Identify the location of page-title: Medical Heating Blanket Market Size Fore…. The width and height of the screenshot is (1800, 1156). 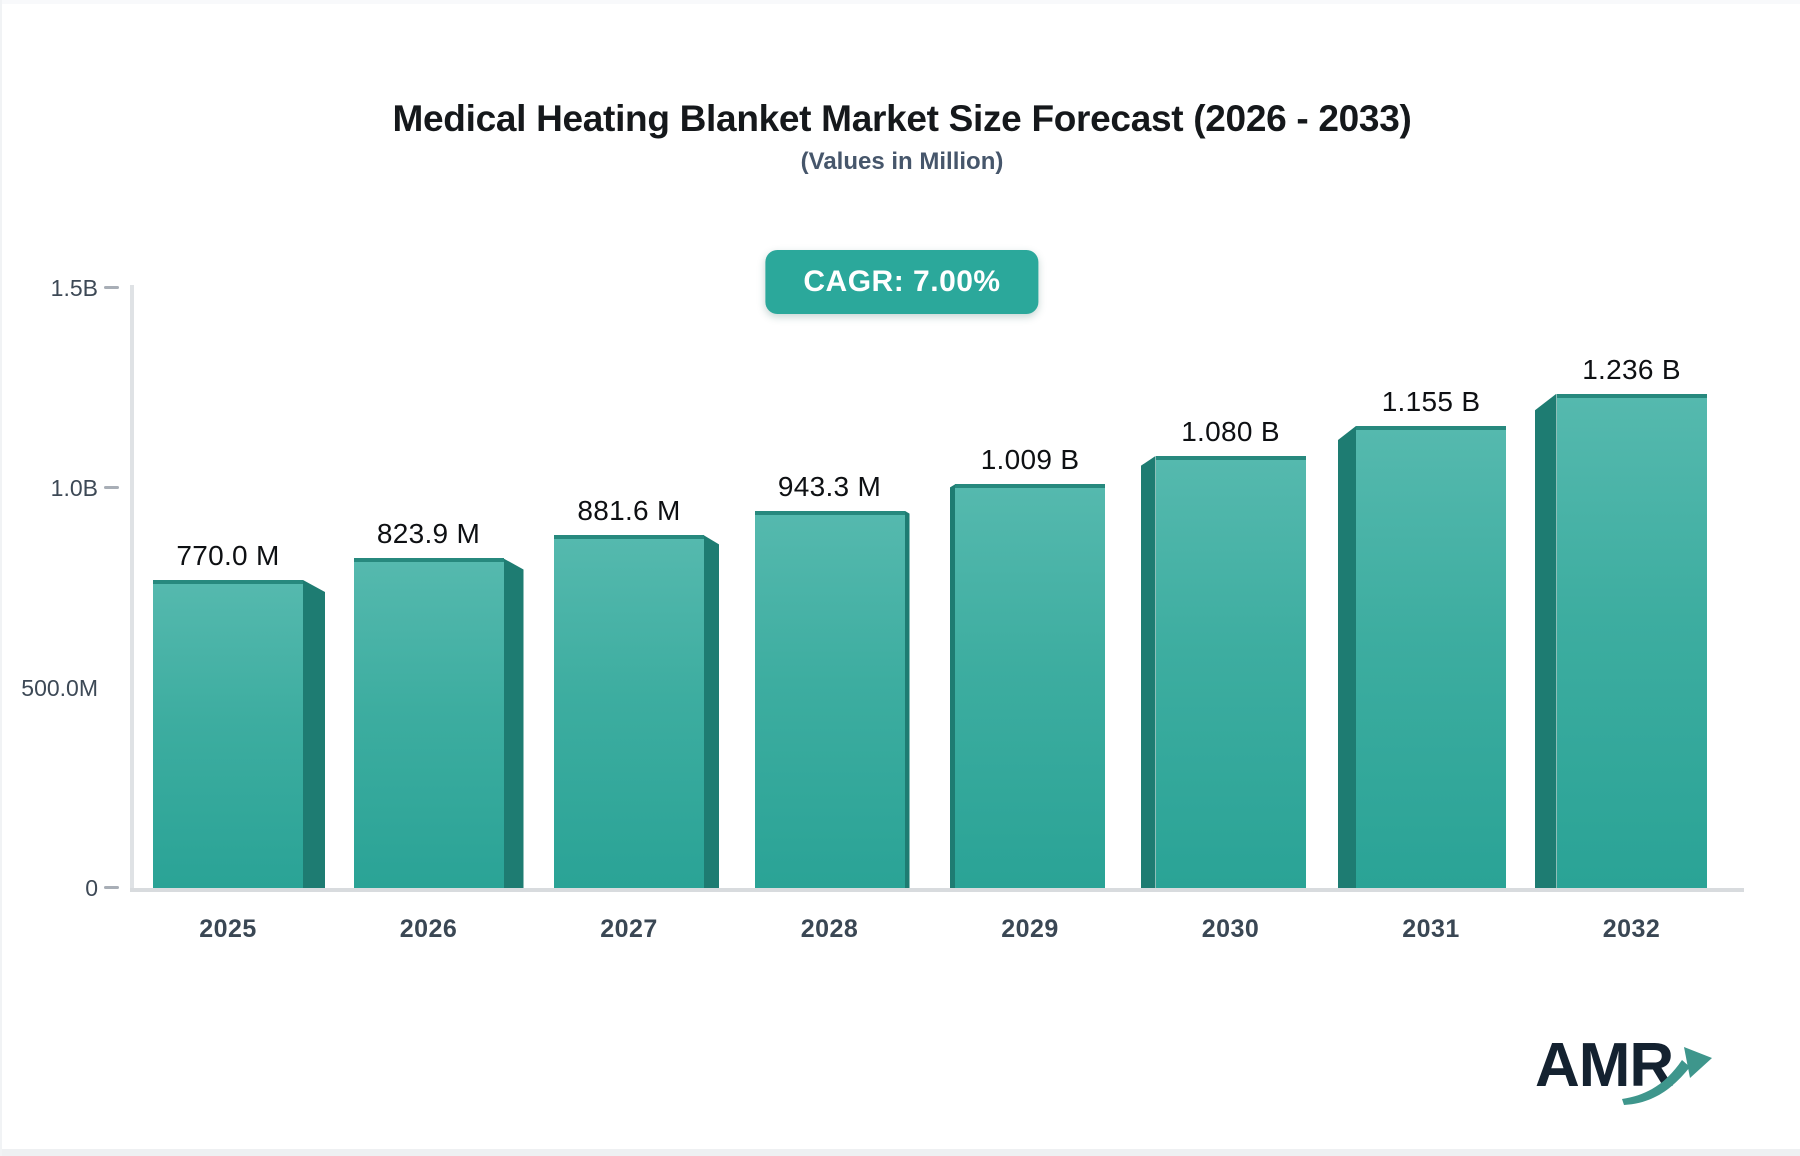
(902, 118).